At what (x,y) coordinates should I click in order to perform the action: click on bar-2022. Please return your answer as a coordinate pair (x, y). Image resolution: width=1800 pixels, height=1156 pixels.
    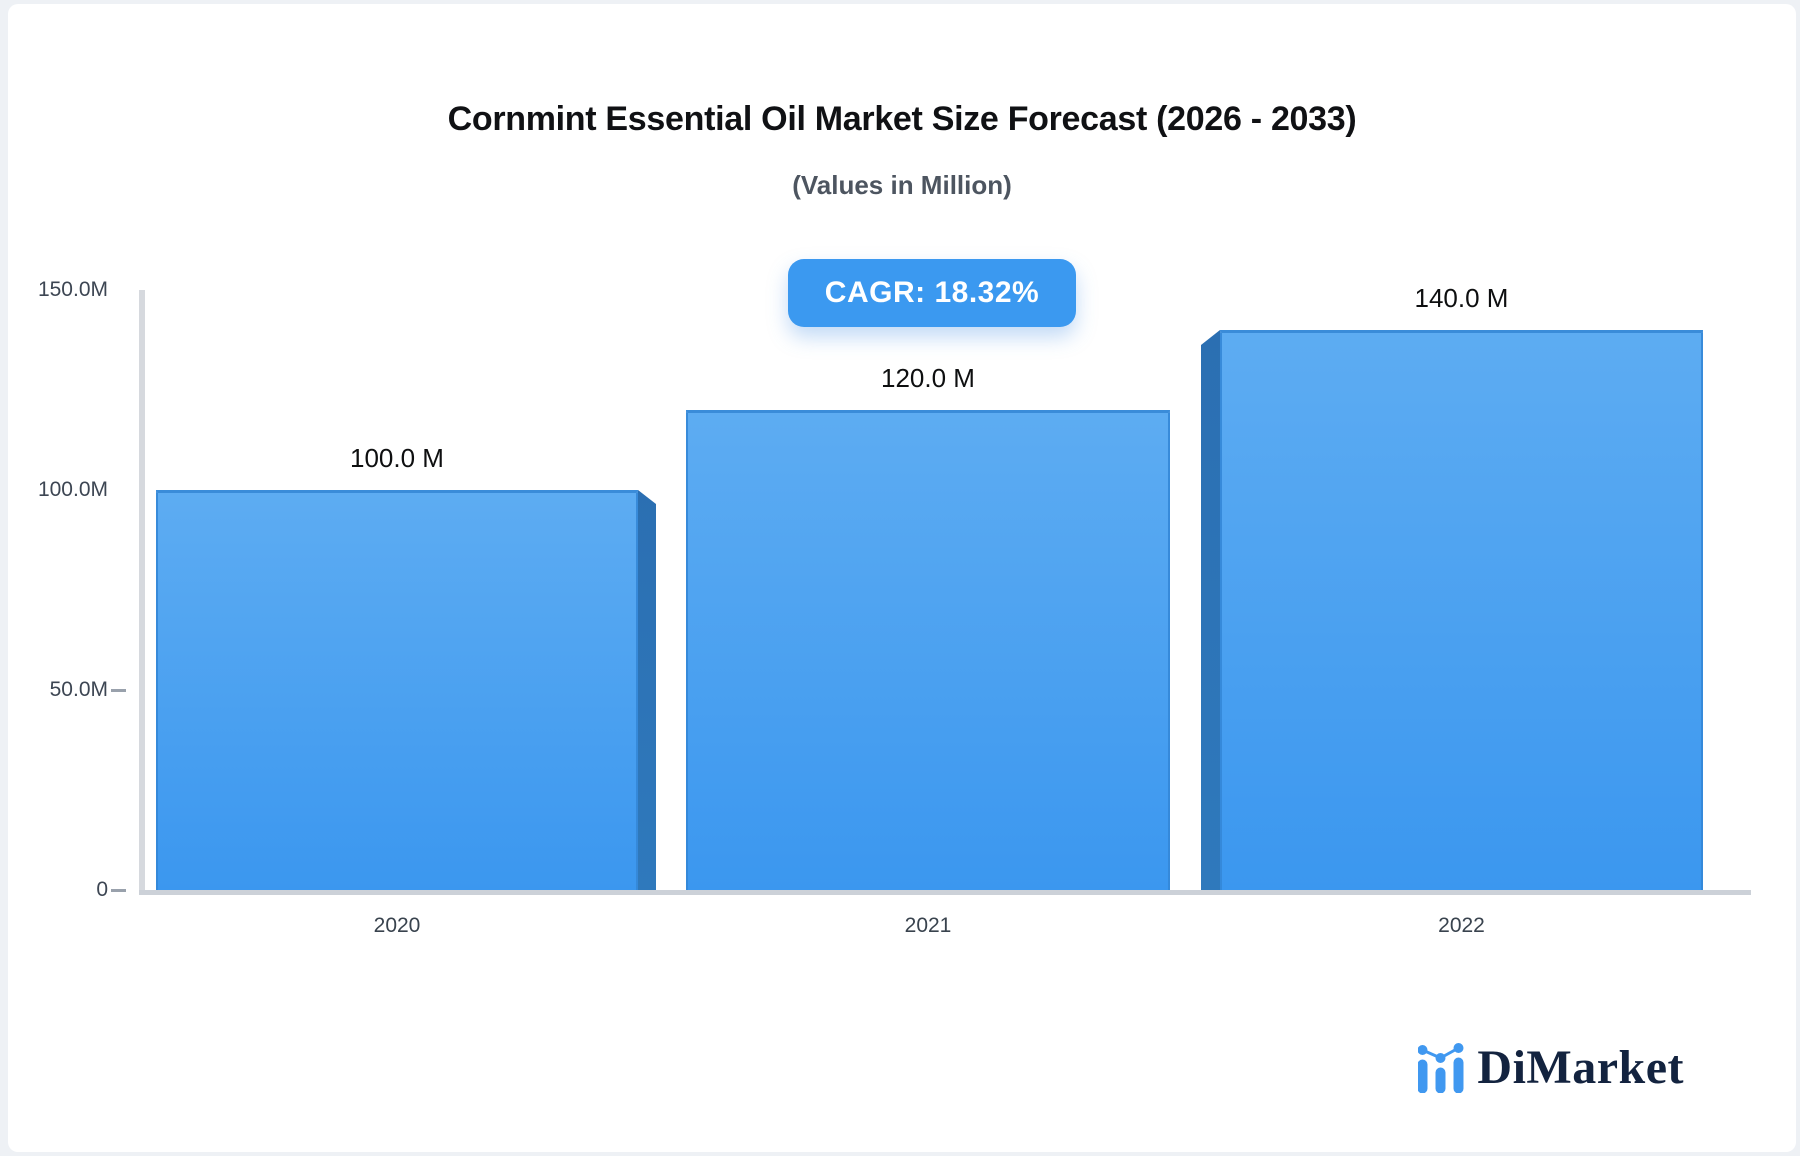
    Looking at the image, I should click on (1461, 610).